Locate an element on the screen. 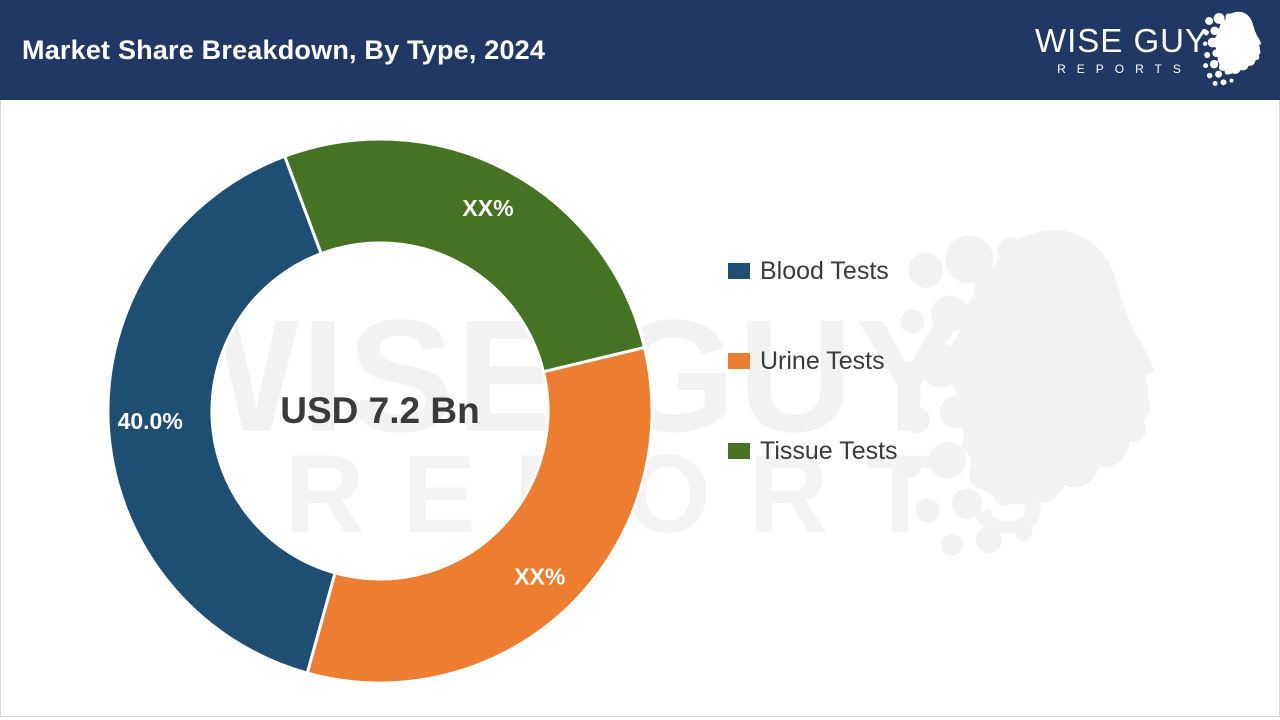 This screenshot has height=720, width=1280. legend-label-urine-tests: Urine Tests is located at coordinates (822, 360).